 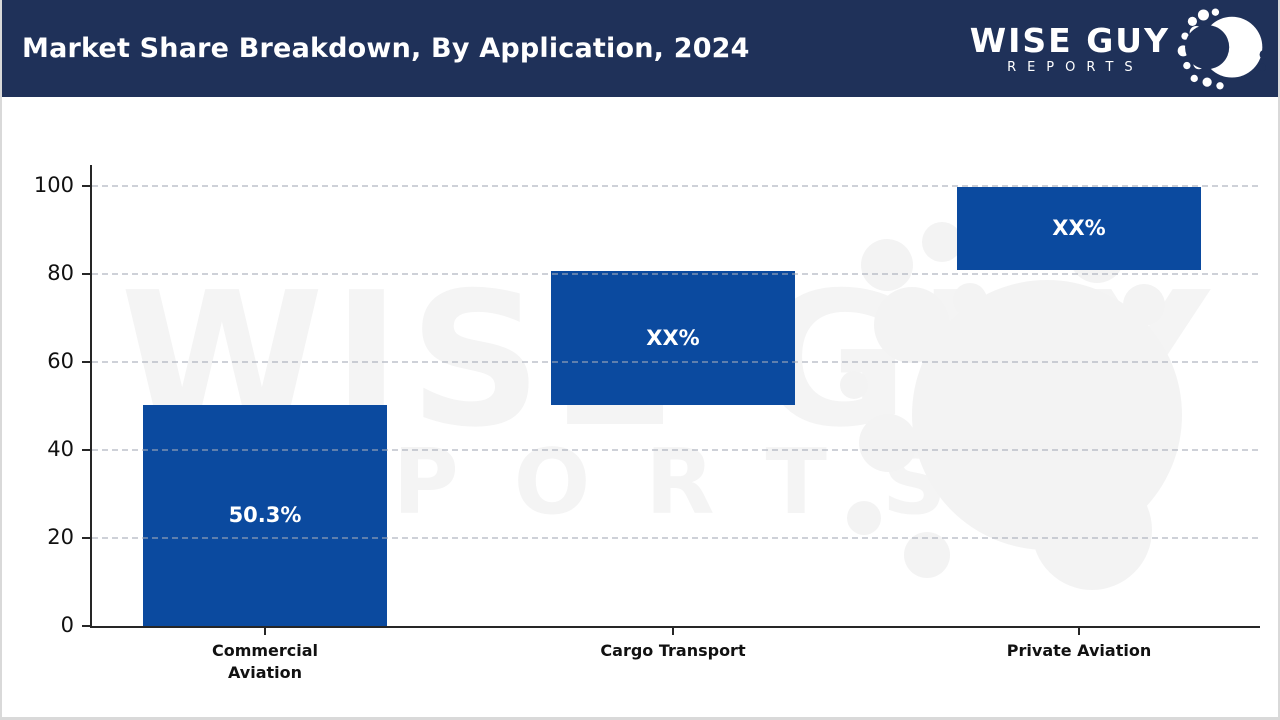 I want to click on waterfall-bar: 50.3%, so click(x=265, y=515).